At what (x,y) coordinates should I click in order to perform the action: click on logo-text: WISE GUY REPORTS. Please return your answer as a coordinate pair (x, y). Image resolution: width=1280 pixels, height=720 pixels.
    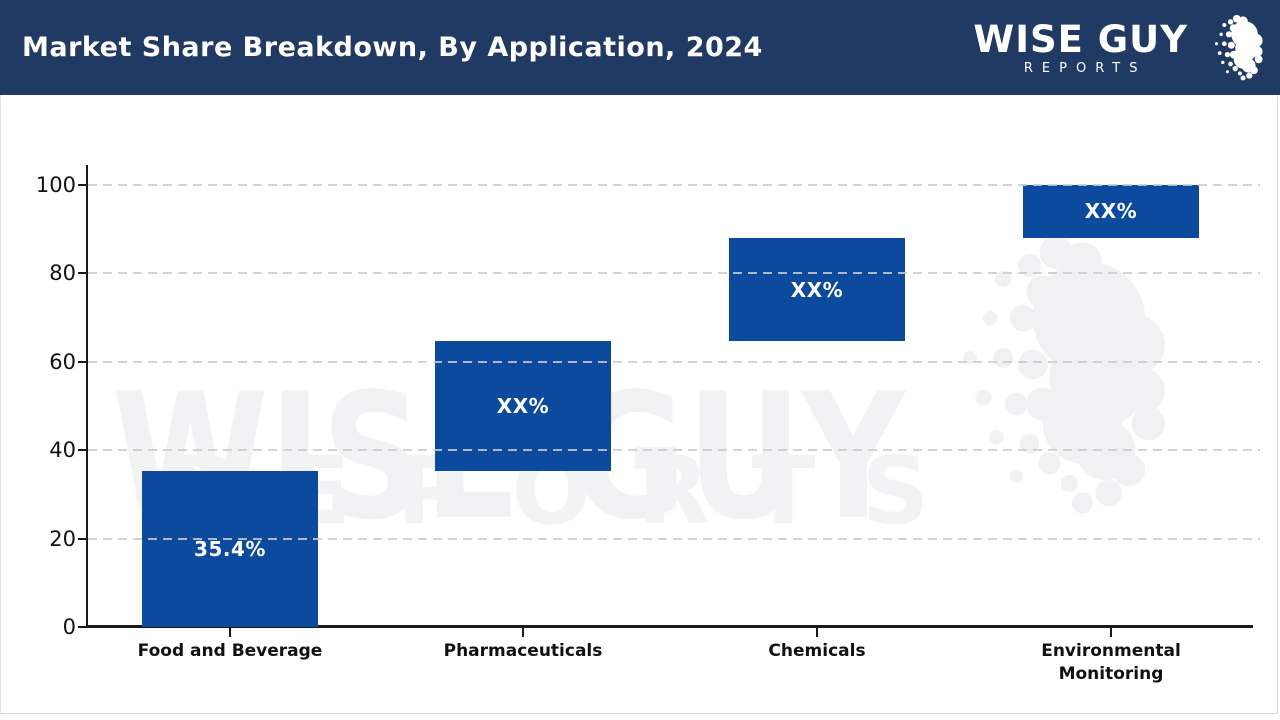
    Looking at the image, I should click on (1080, 48).